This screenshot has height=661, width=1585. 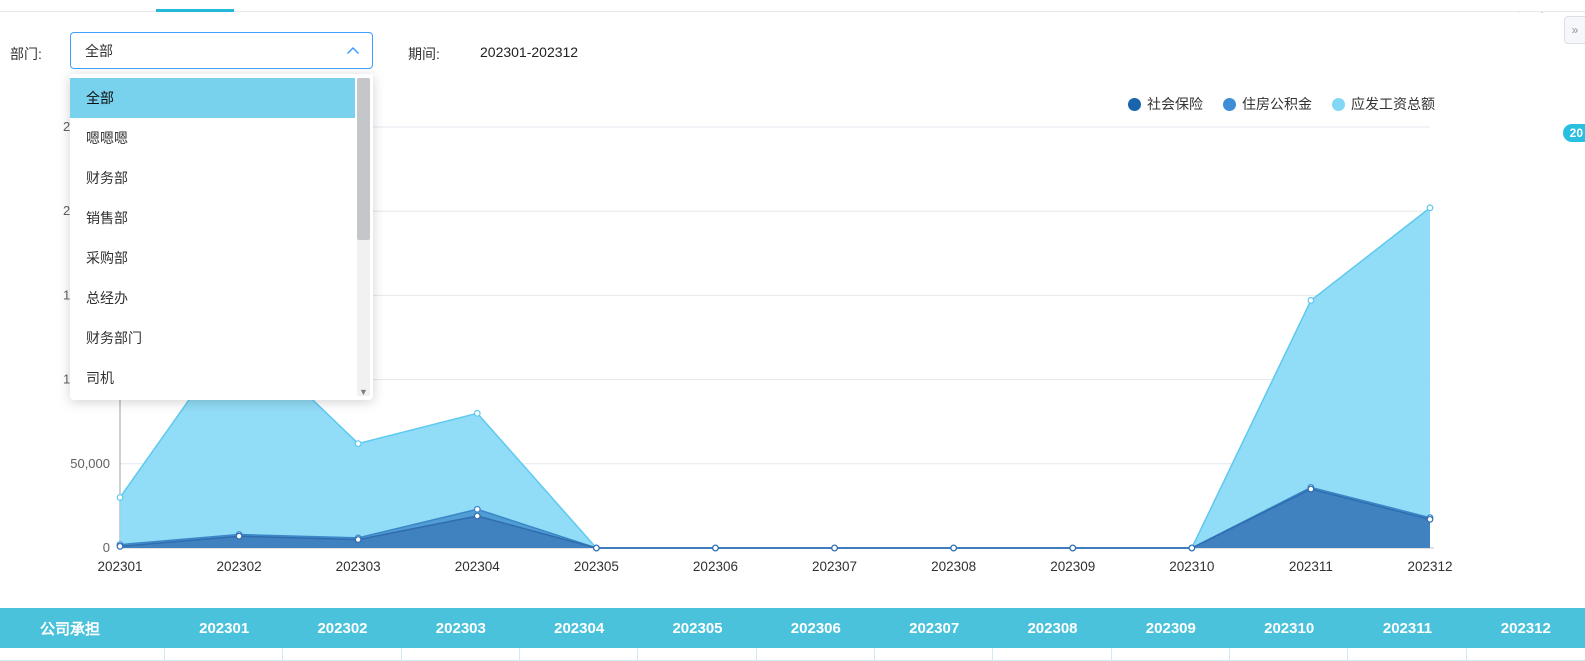 What do you see at coordinates (363, 159) in the screenshot?
I see `dropdown-scrollbar-thumb` at bounding box center [363, 159].